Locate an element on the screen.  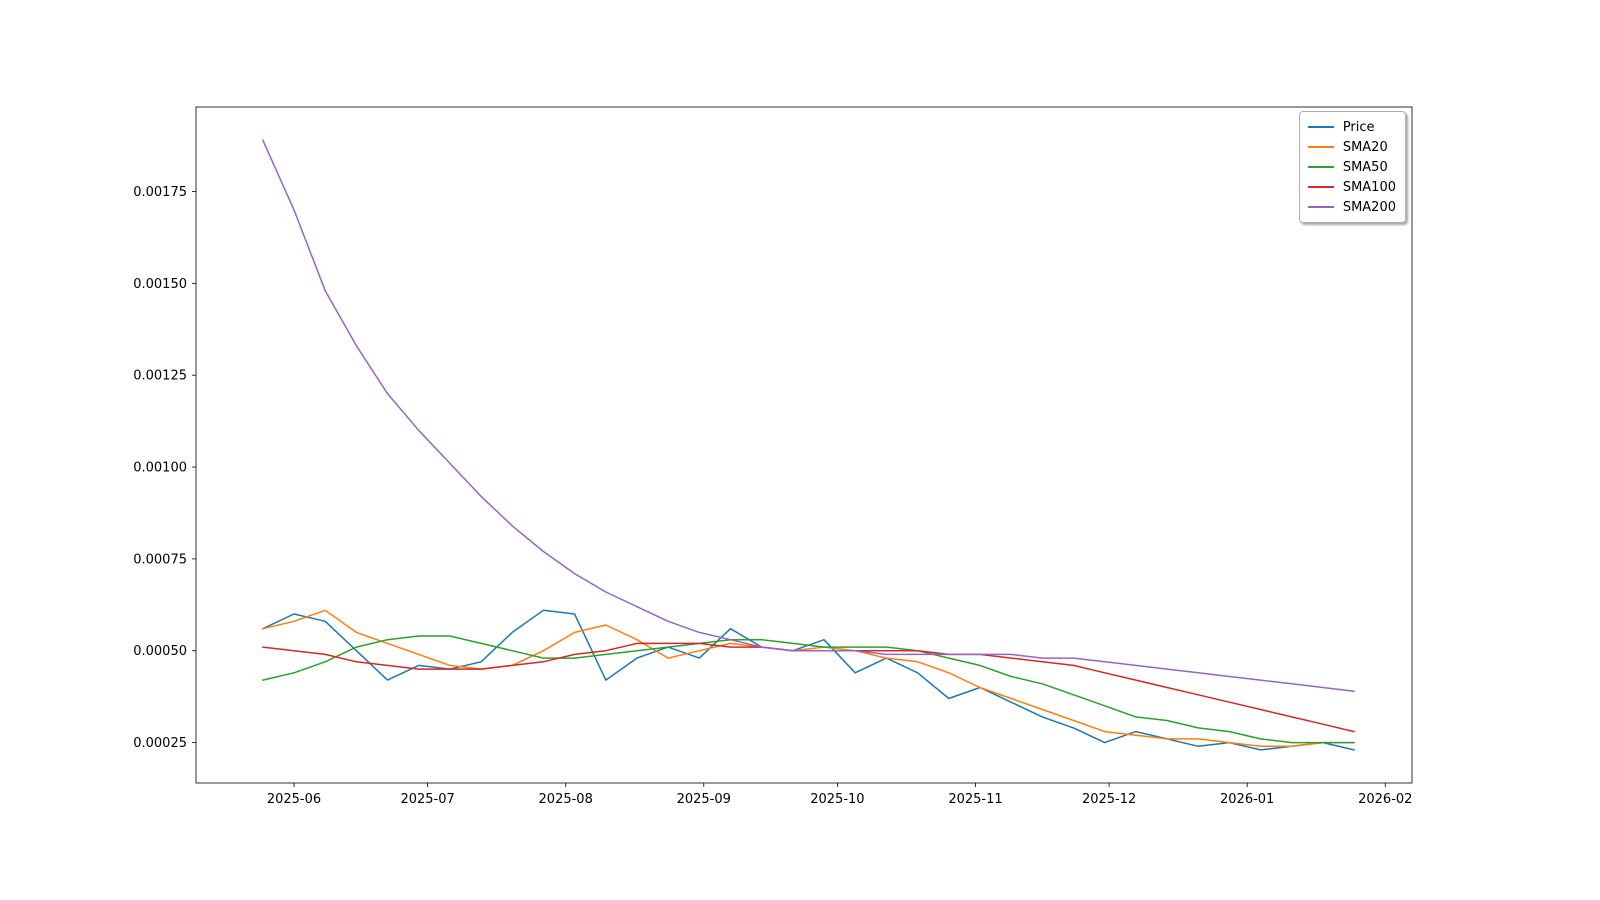
x-tick-label: 2025-09 is located at coordinates (704, 799).